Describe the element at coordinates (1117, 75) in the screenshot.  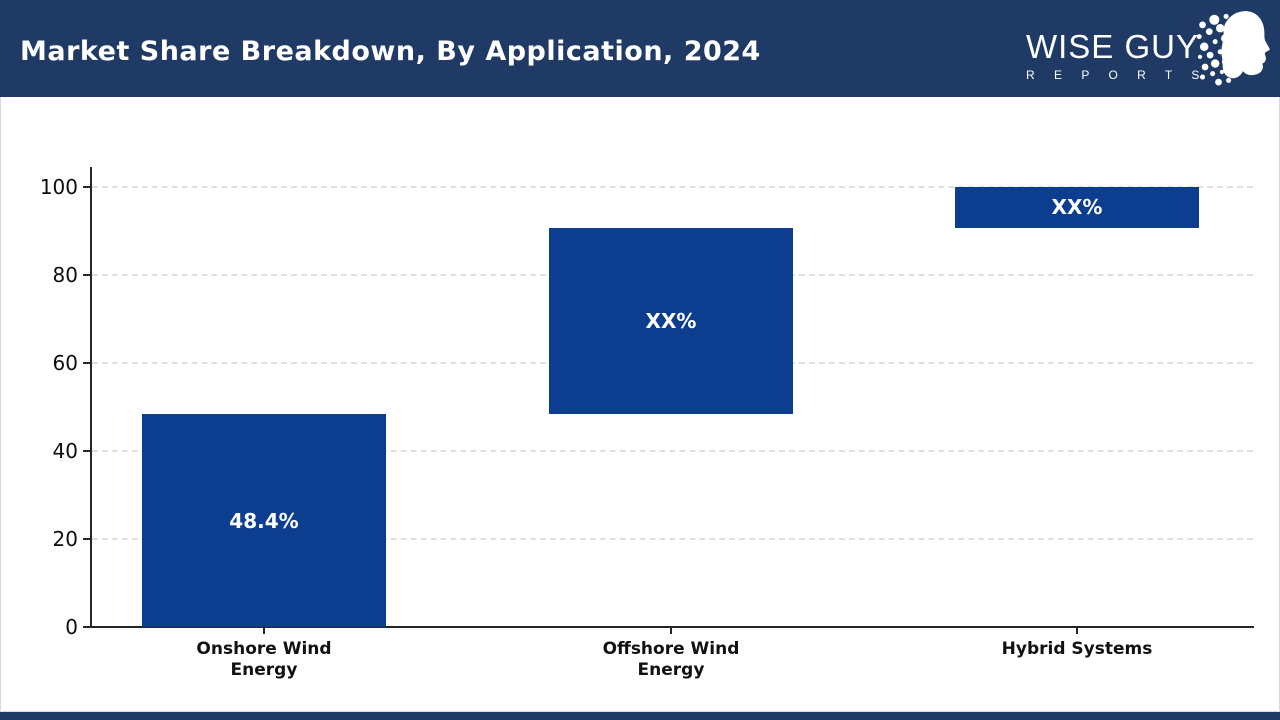
I see `logo-reports: R E P O R T S` at that location.